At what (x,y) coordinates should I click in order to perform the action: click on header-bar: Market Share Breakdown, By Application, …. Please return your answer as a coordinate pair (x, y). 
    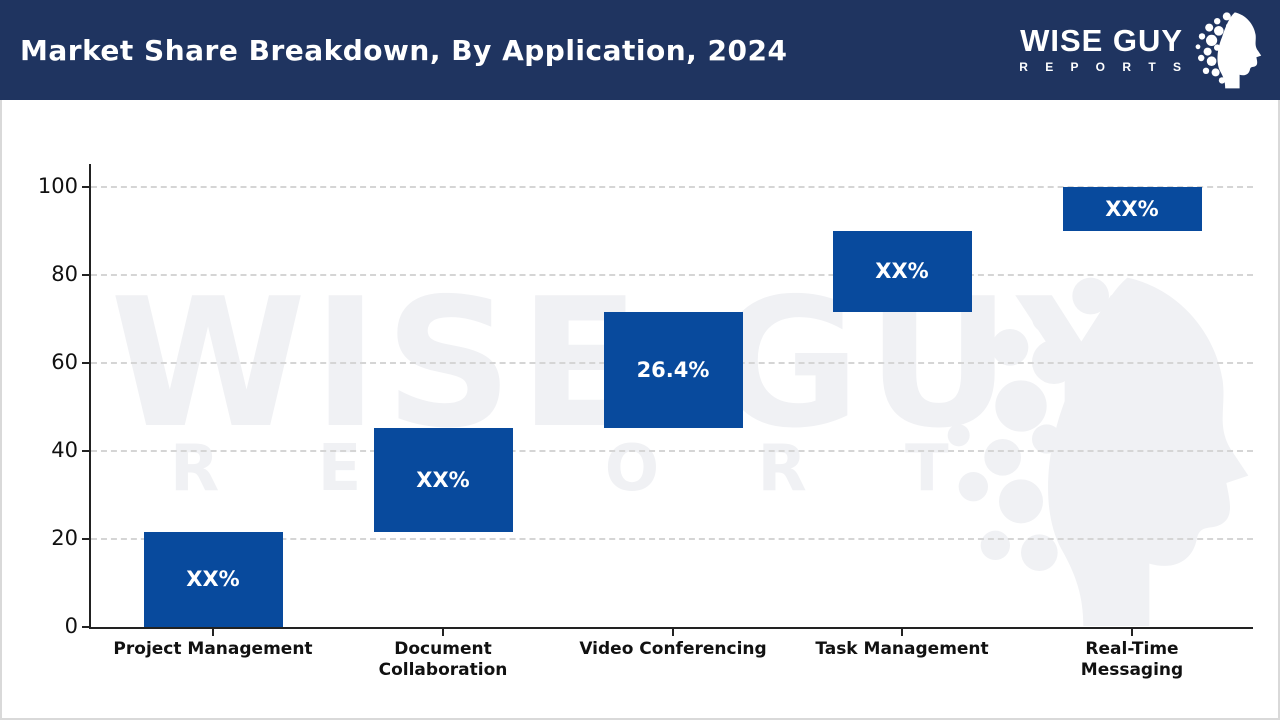
    Looking at the image, I should click on (640, 50).